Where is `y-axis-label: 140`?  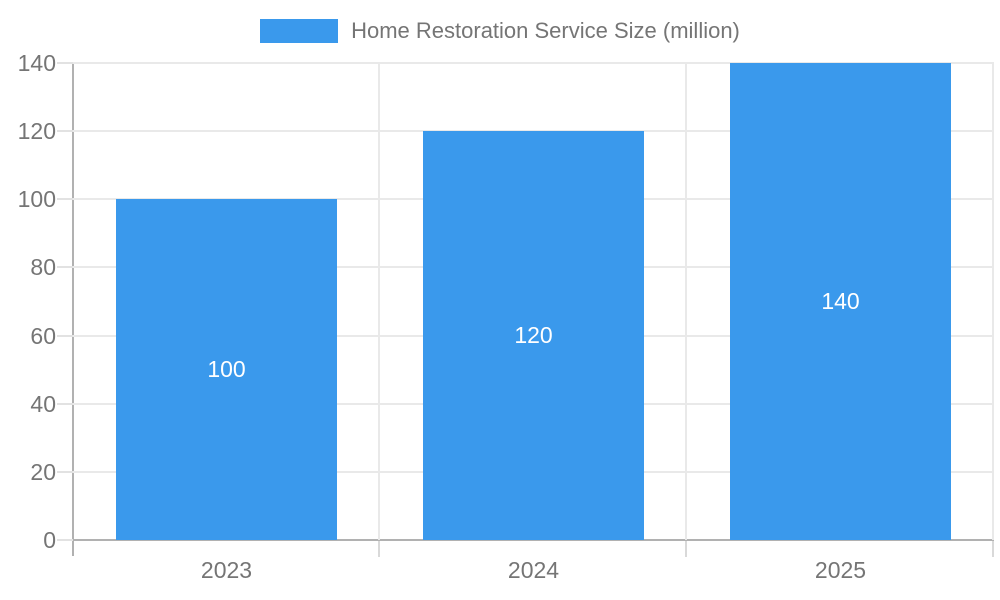
y-axis-label: 140 is located at coordinates (36, 63).